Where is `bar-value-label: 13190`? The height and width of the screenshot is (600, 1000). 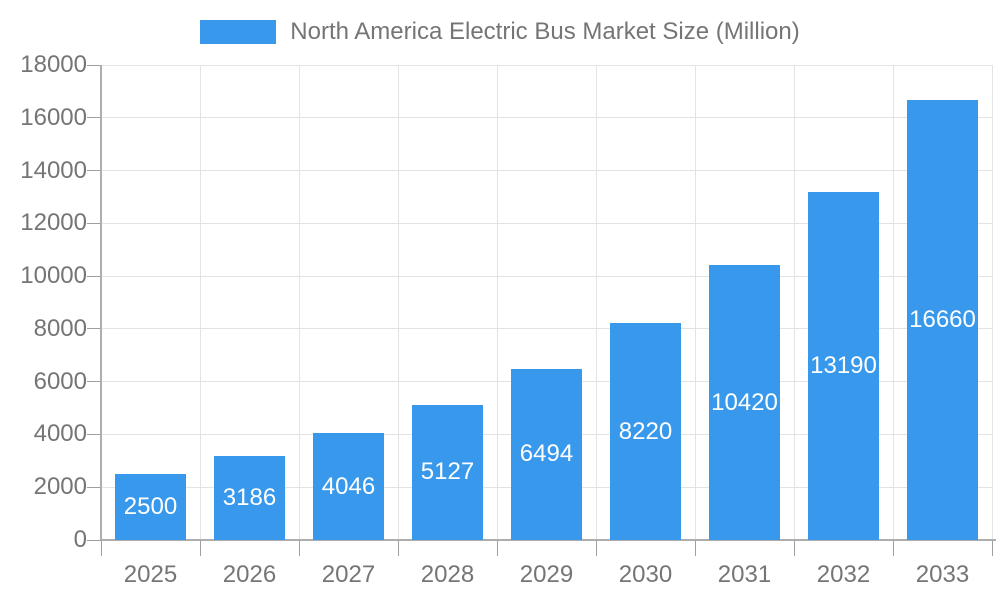
bar-value-label: 13190 is located at coordinates (843, 365).